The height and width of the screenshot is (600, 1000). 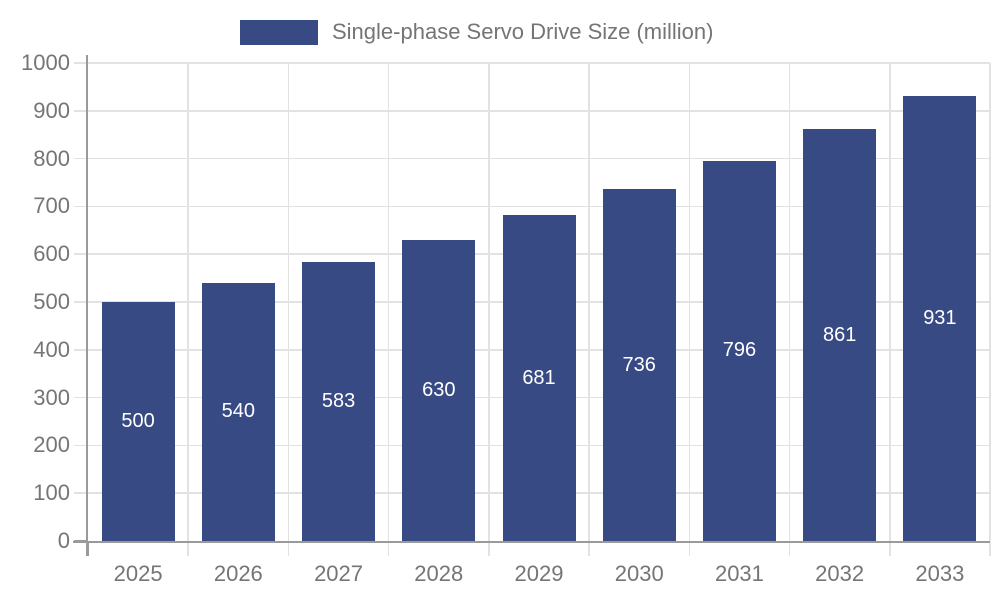 I want to click on bar-value-label: 583, so click(x=338, y=401).